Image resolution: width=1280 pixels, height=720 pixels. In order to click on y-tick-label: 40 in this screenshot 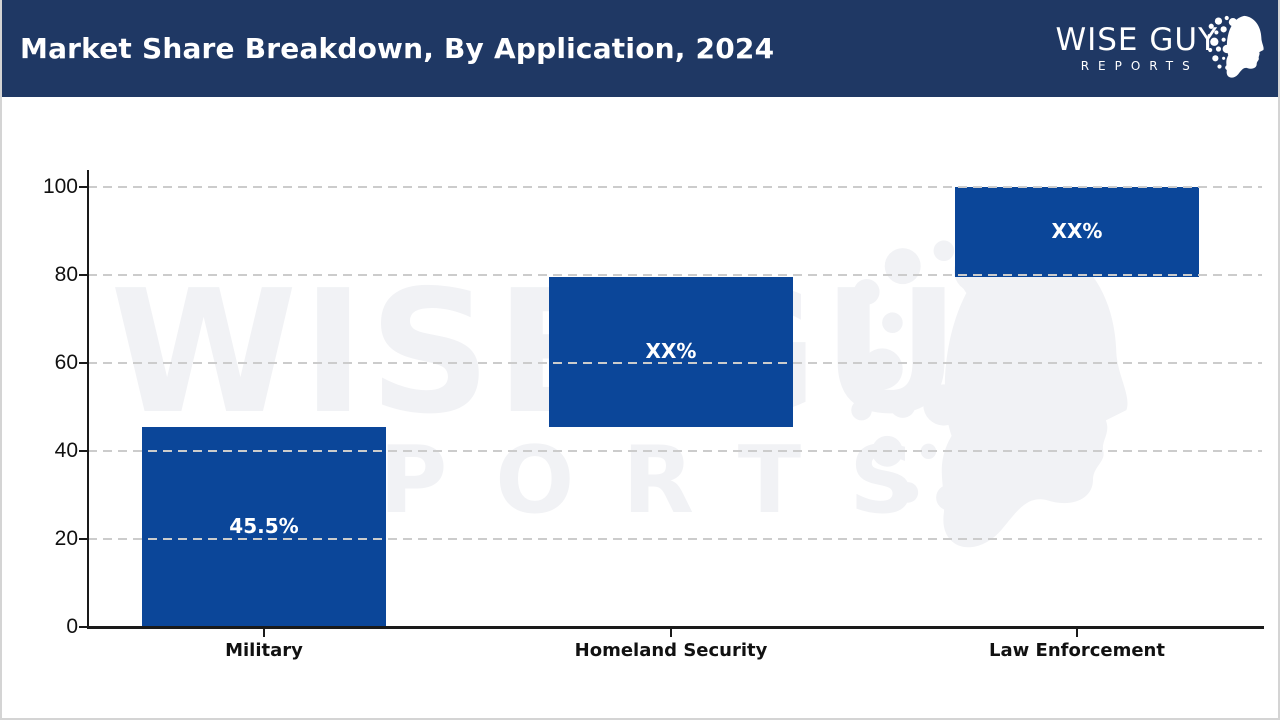, I will do `click(66, 450)`.